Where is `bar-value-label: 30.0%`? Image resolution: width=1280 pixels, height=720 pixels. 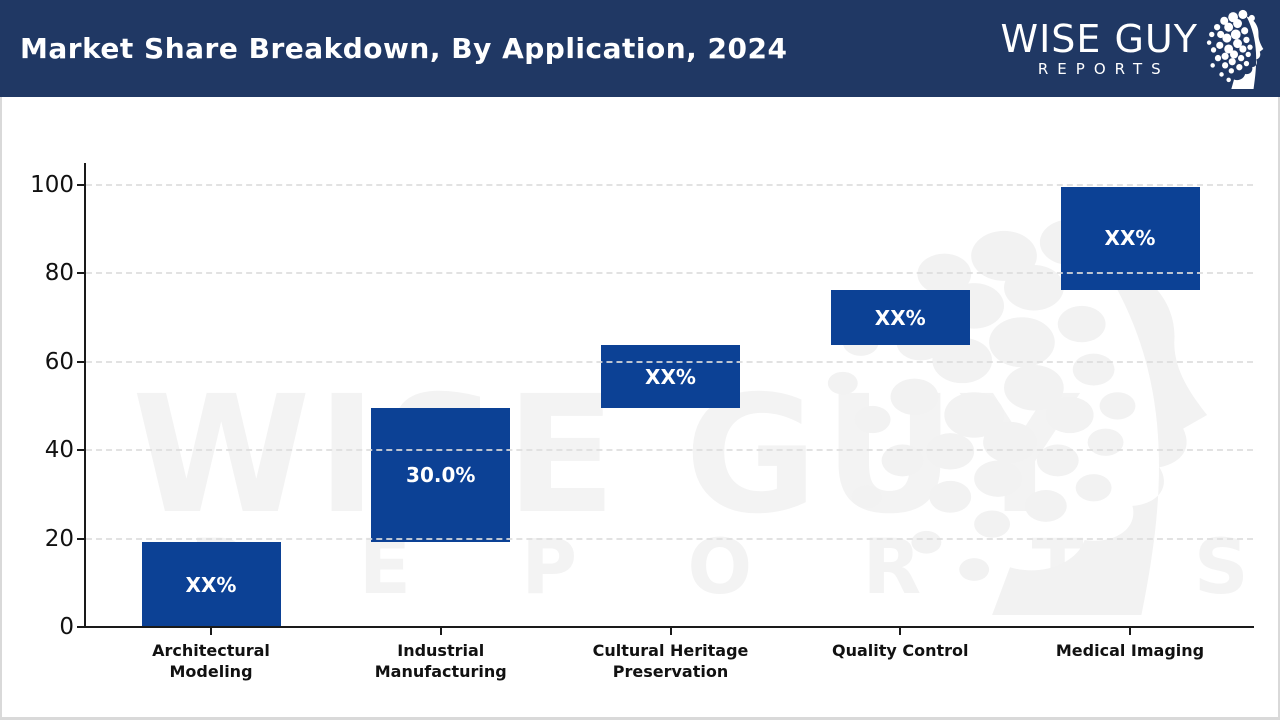 bar-value-label: 30.0% is located at coordinates (441, 475).